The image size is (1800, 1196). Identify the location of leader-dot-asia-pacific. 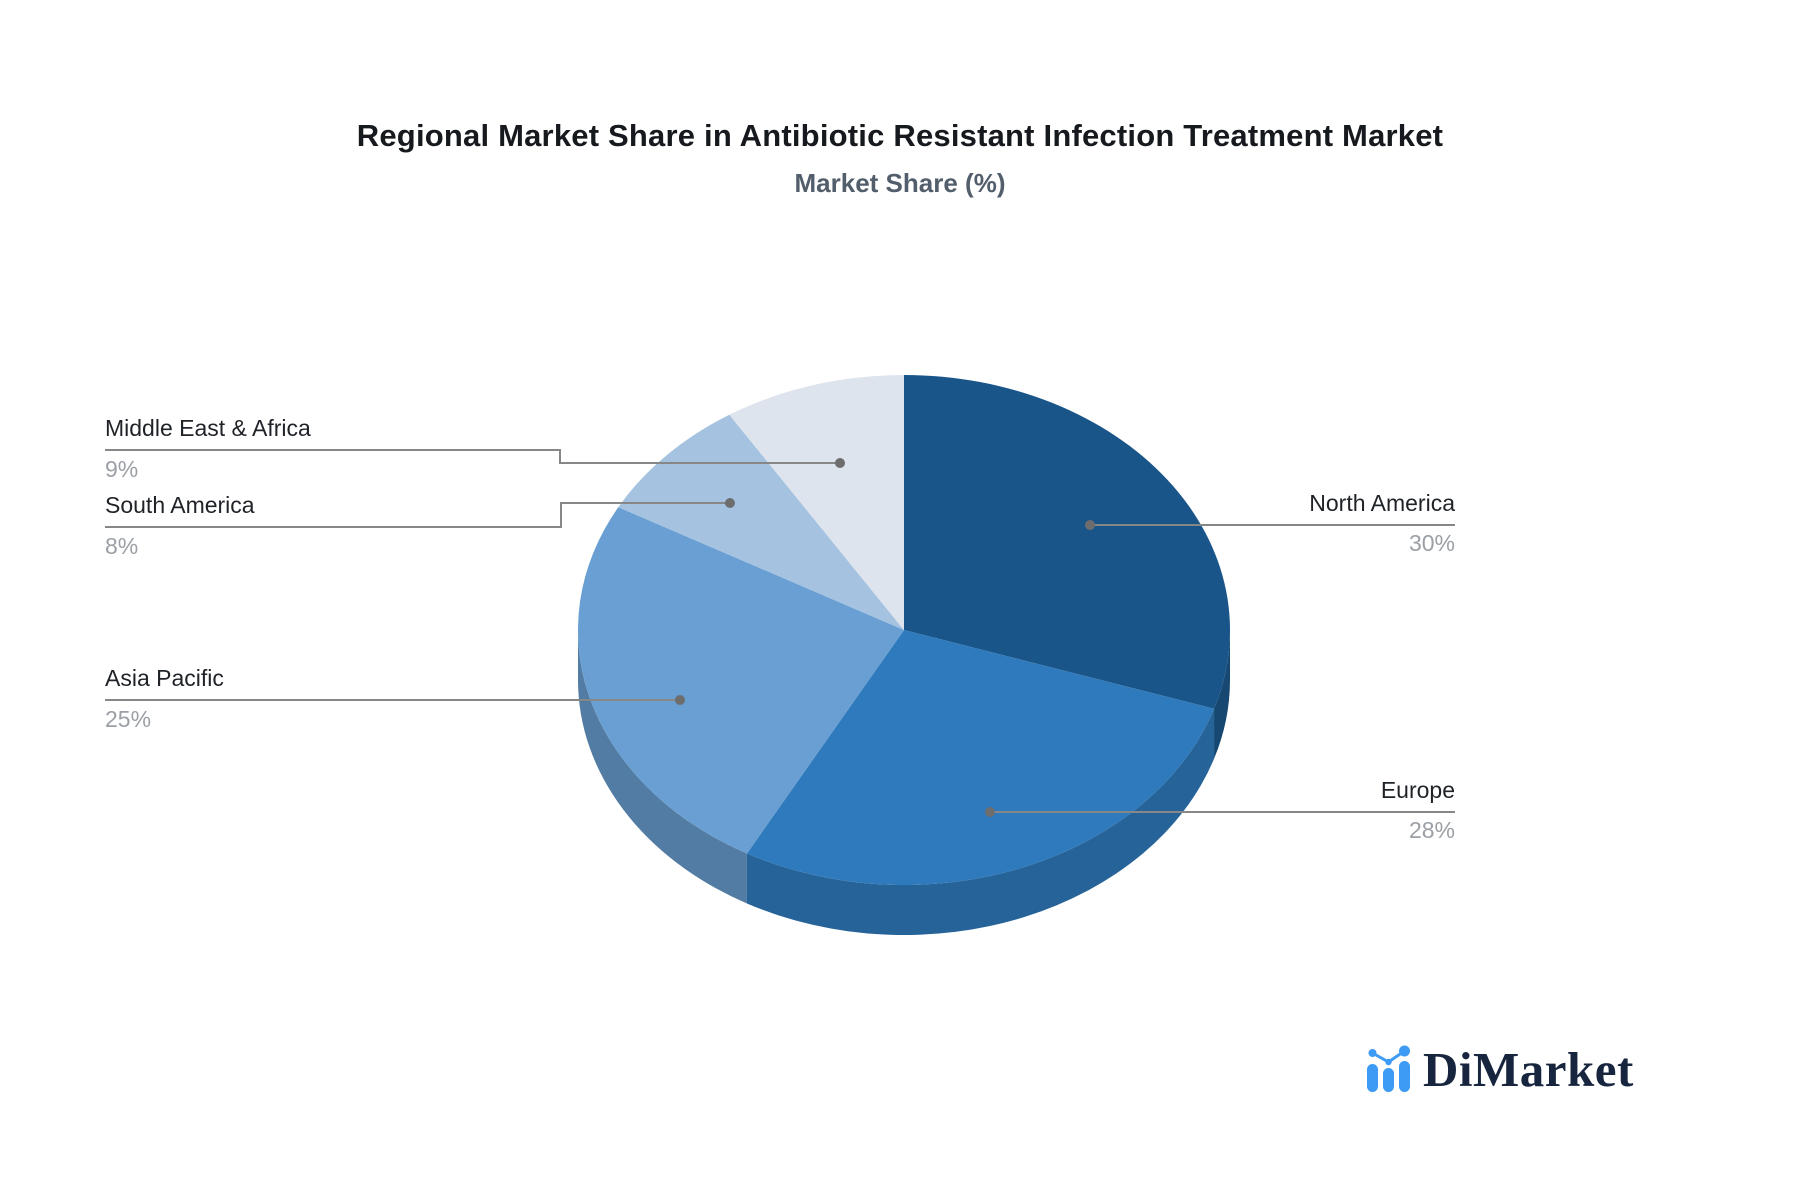
(680, 700).